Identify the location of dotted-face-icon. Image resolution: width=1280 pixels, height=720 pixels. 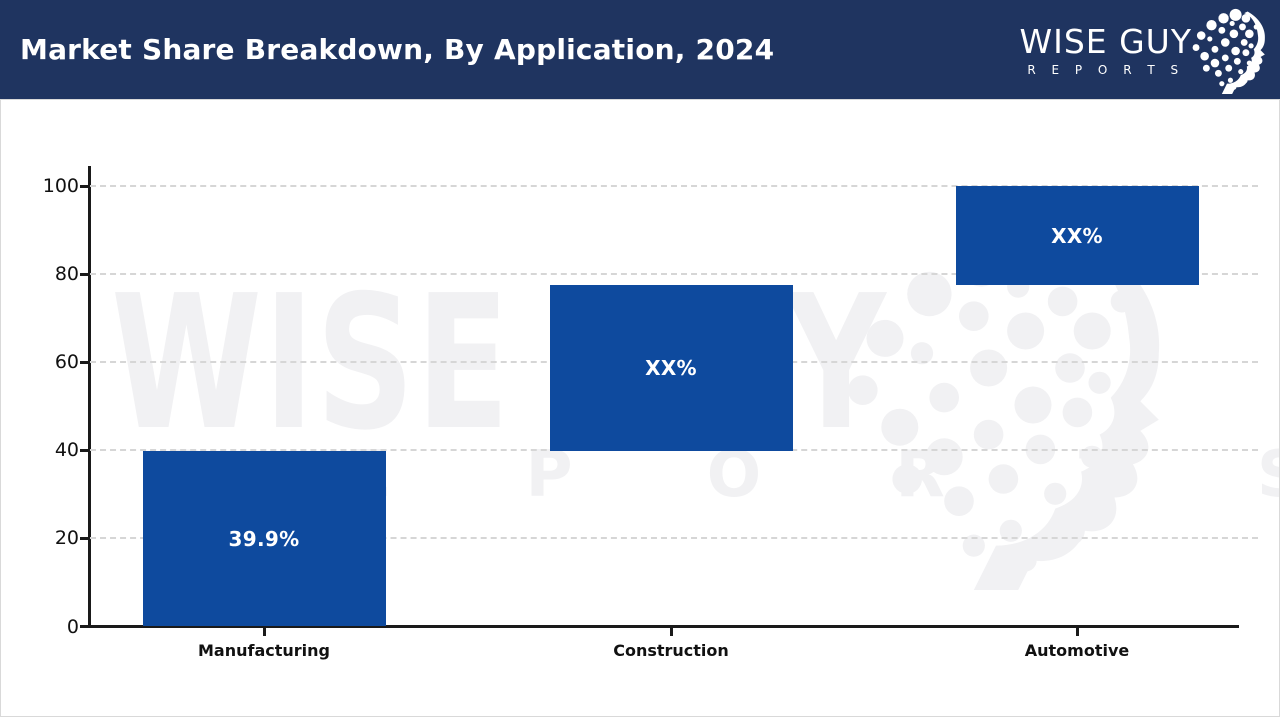
(1228, 51).